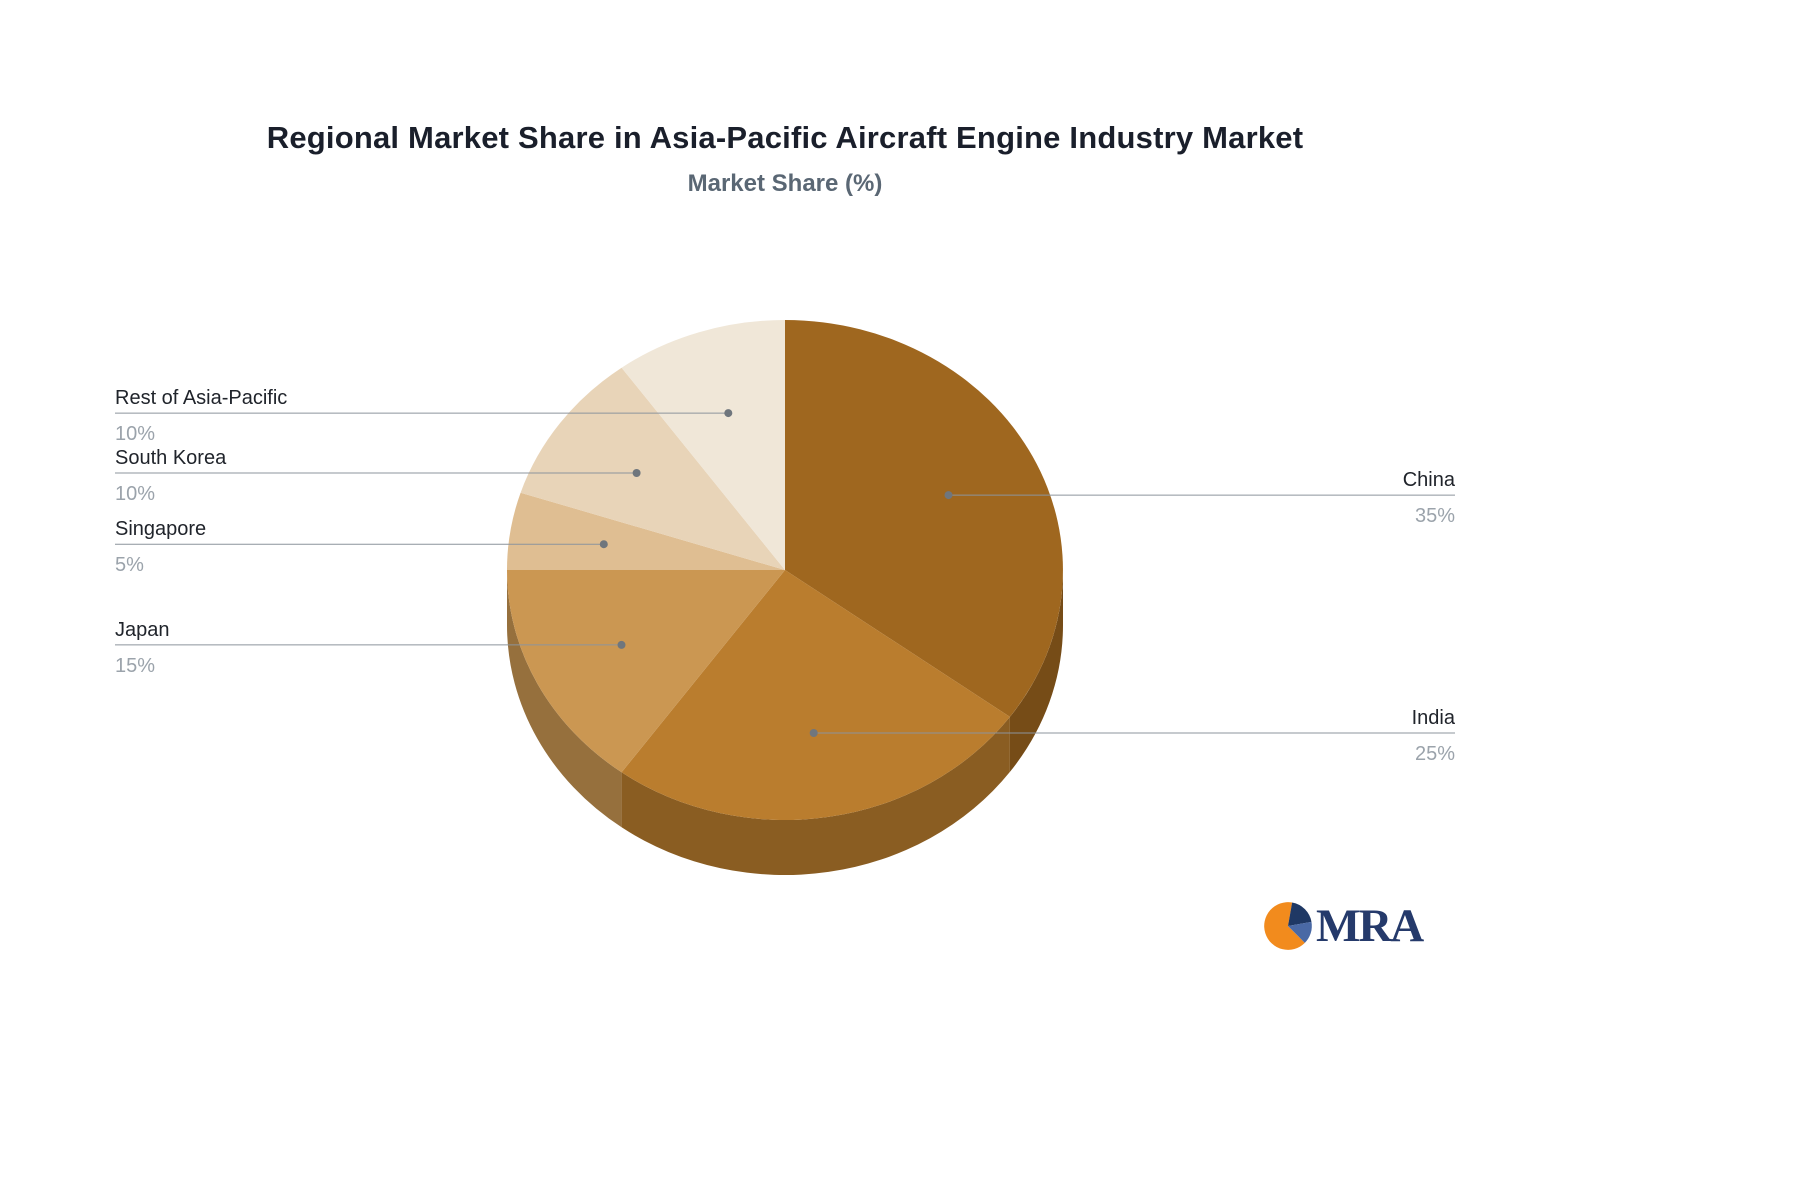 Image resolution: width=1800 pixels, height=1196 pixels. I want to click on slice-value-india: 25%, so click(1435, 754).